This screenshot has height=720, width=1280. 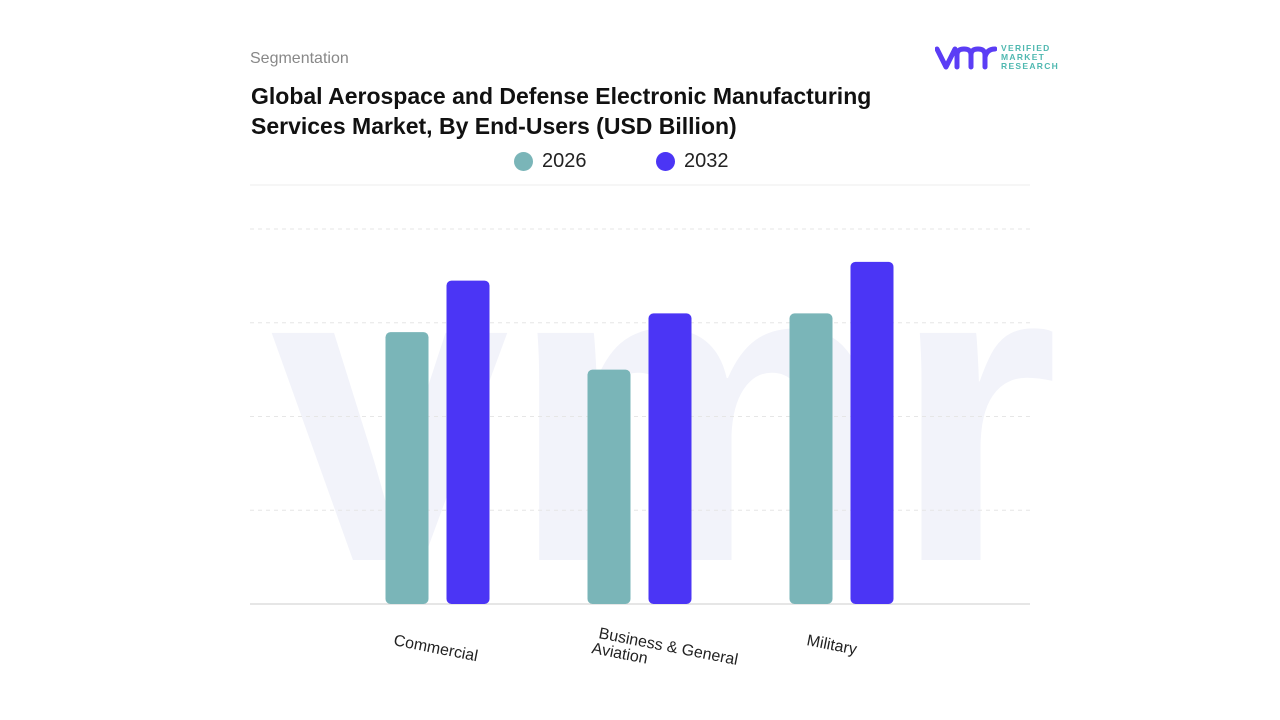 What do you see at coordinates (706, 161) in the screenshot?
I see `legend-label: 2032` at bounding box center [706, 161].